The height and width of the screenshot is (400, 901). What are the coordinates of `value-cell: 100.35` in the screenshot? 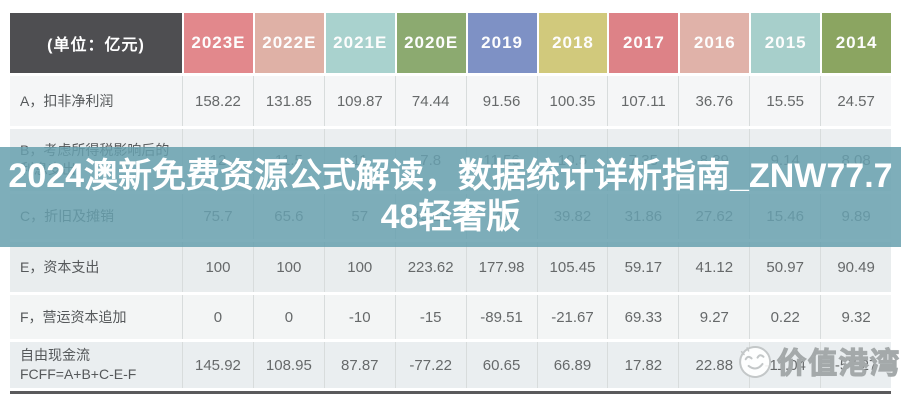 It's located at (572, 101).